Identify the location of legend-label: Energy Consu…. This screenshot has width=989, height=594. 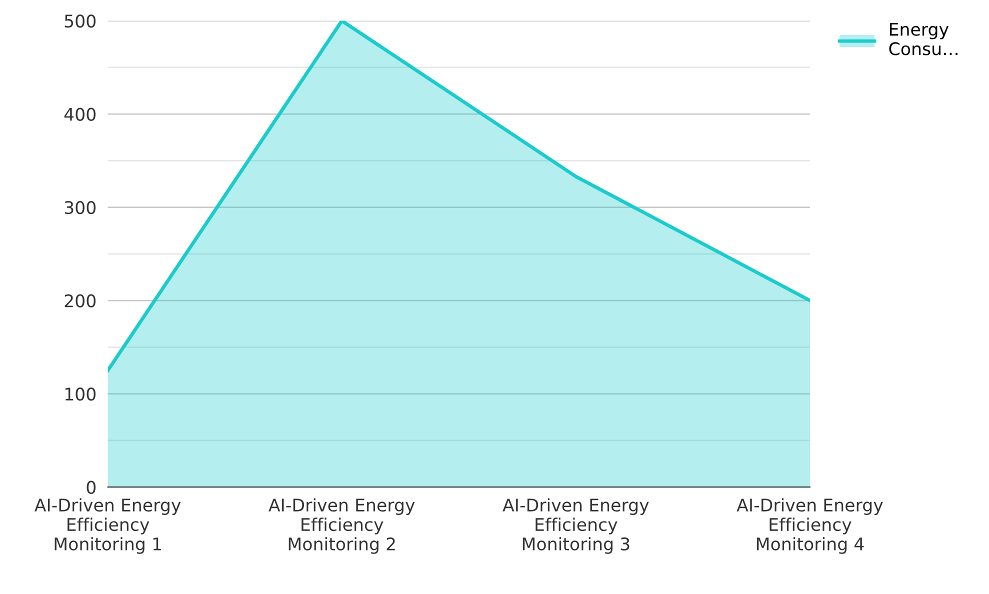
(923, 39).